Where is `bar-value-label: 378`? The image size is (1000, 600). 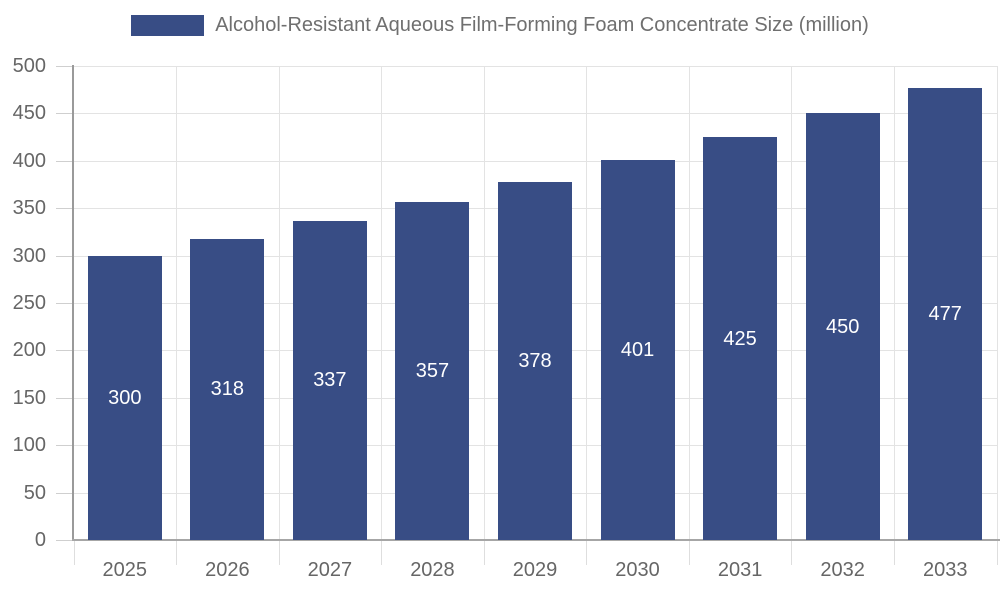
bar-value-label: 378 is located at coordinates (535, 360).